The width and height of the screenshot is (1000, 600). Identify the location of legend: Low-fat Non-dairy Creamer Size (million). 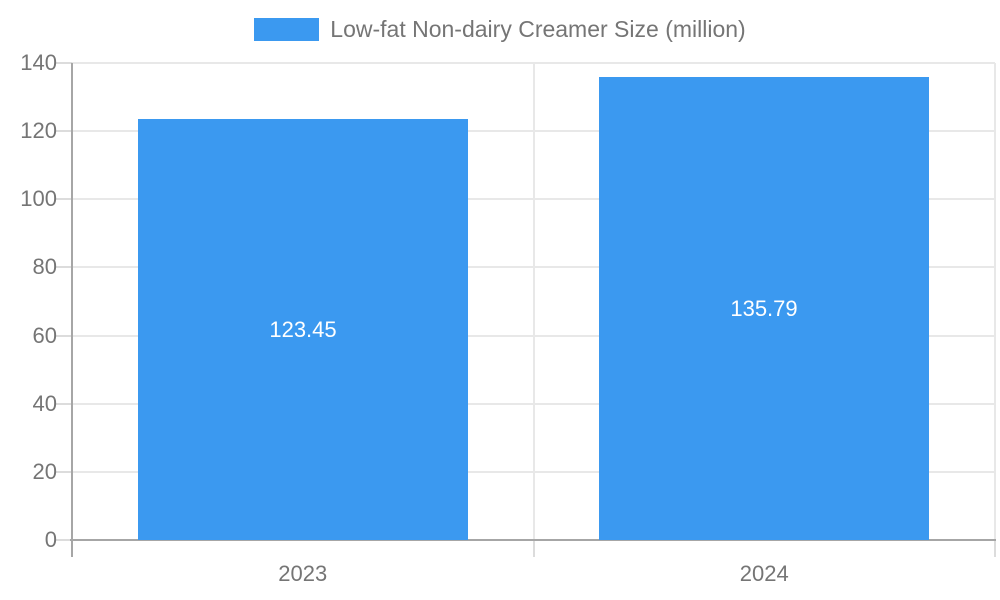
(500, 29).